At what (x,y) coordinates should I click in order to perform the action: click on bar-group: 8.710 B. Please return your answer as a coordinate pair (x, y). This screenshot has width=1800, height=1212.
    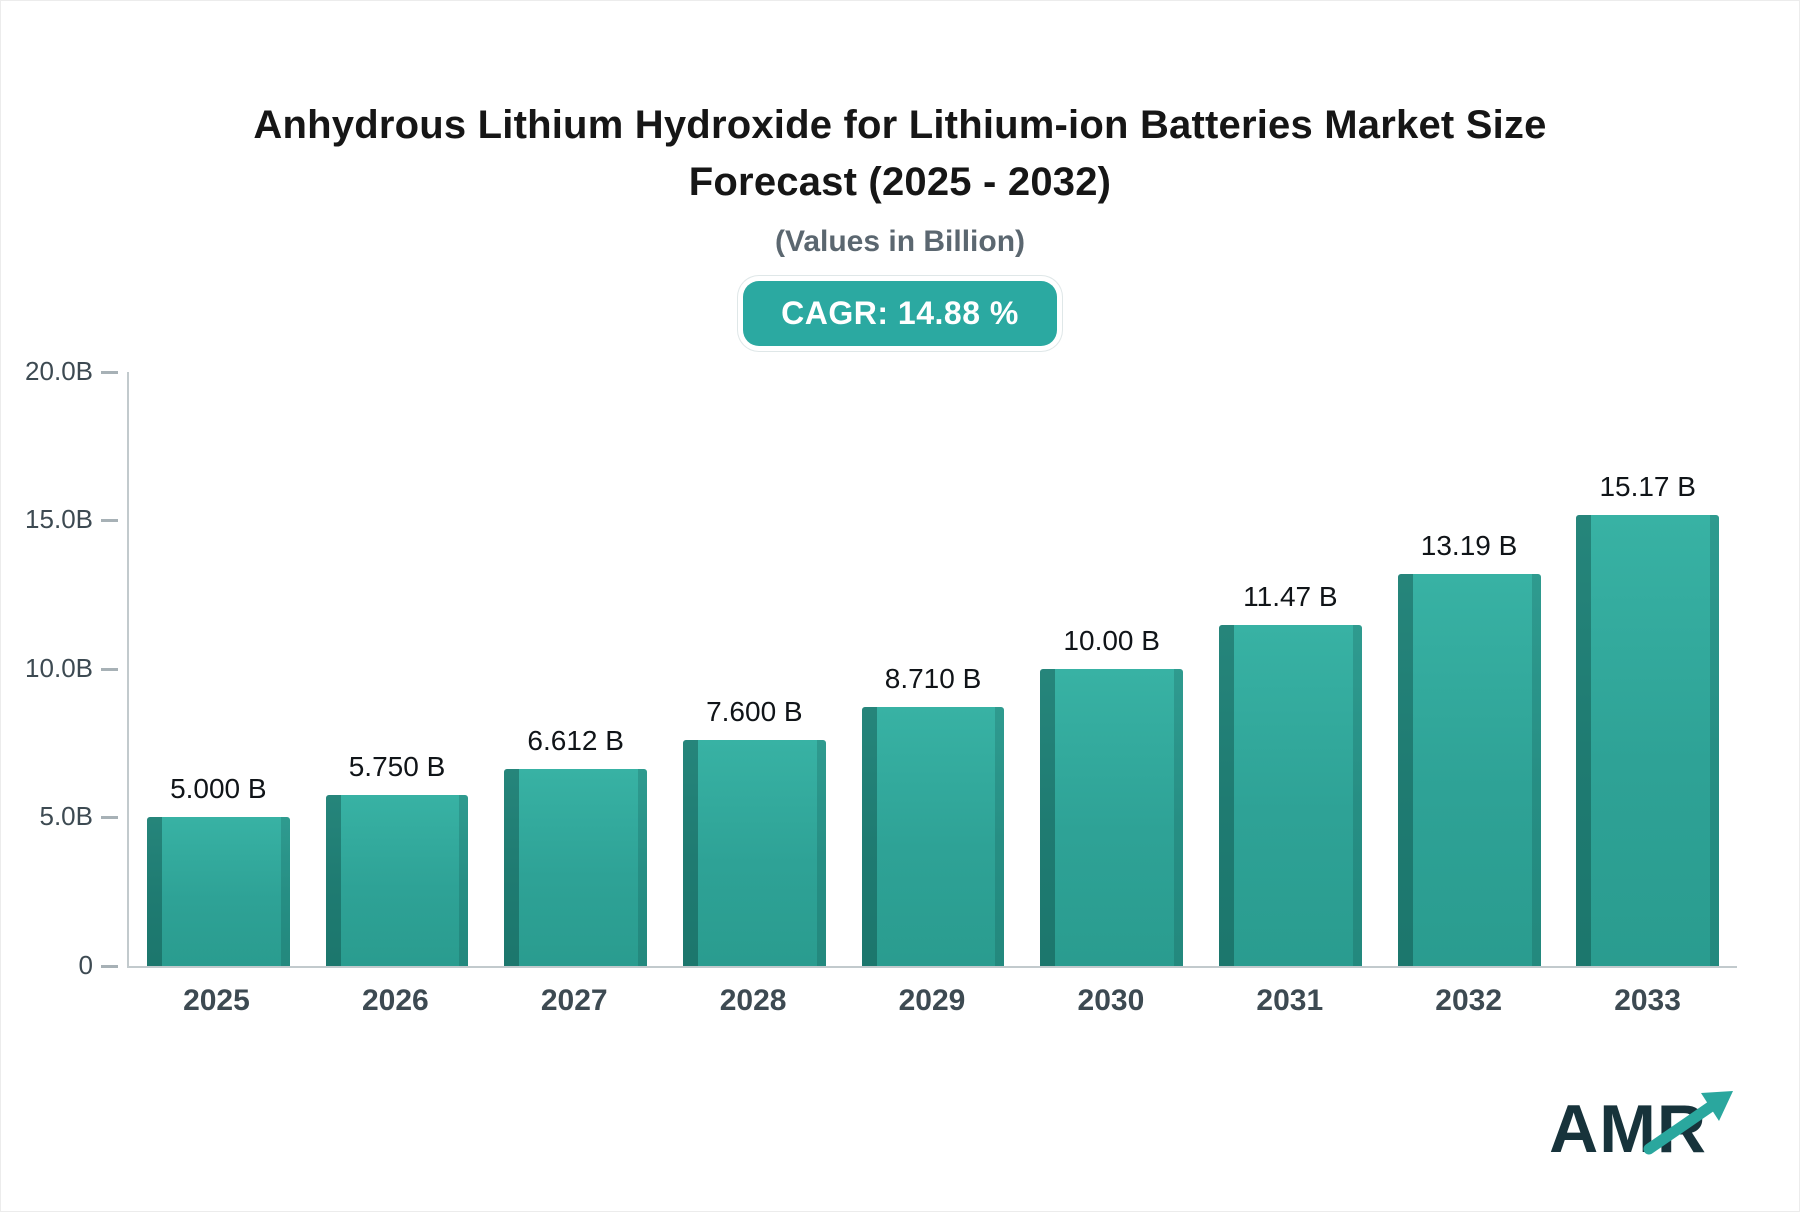
    Looking at the image, I should click on (933, 669).